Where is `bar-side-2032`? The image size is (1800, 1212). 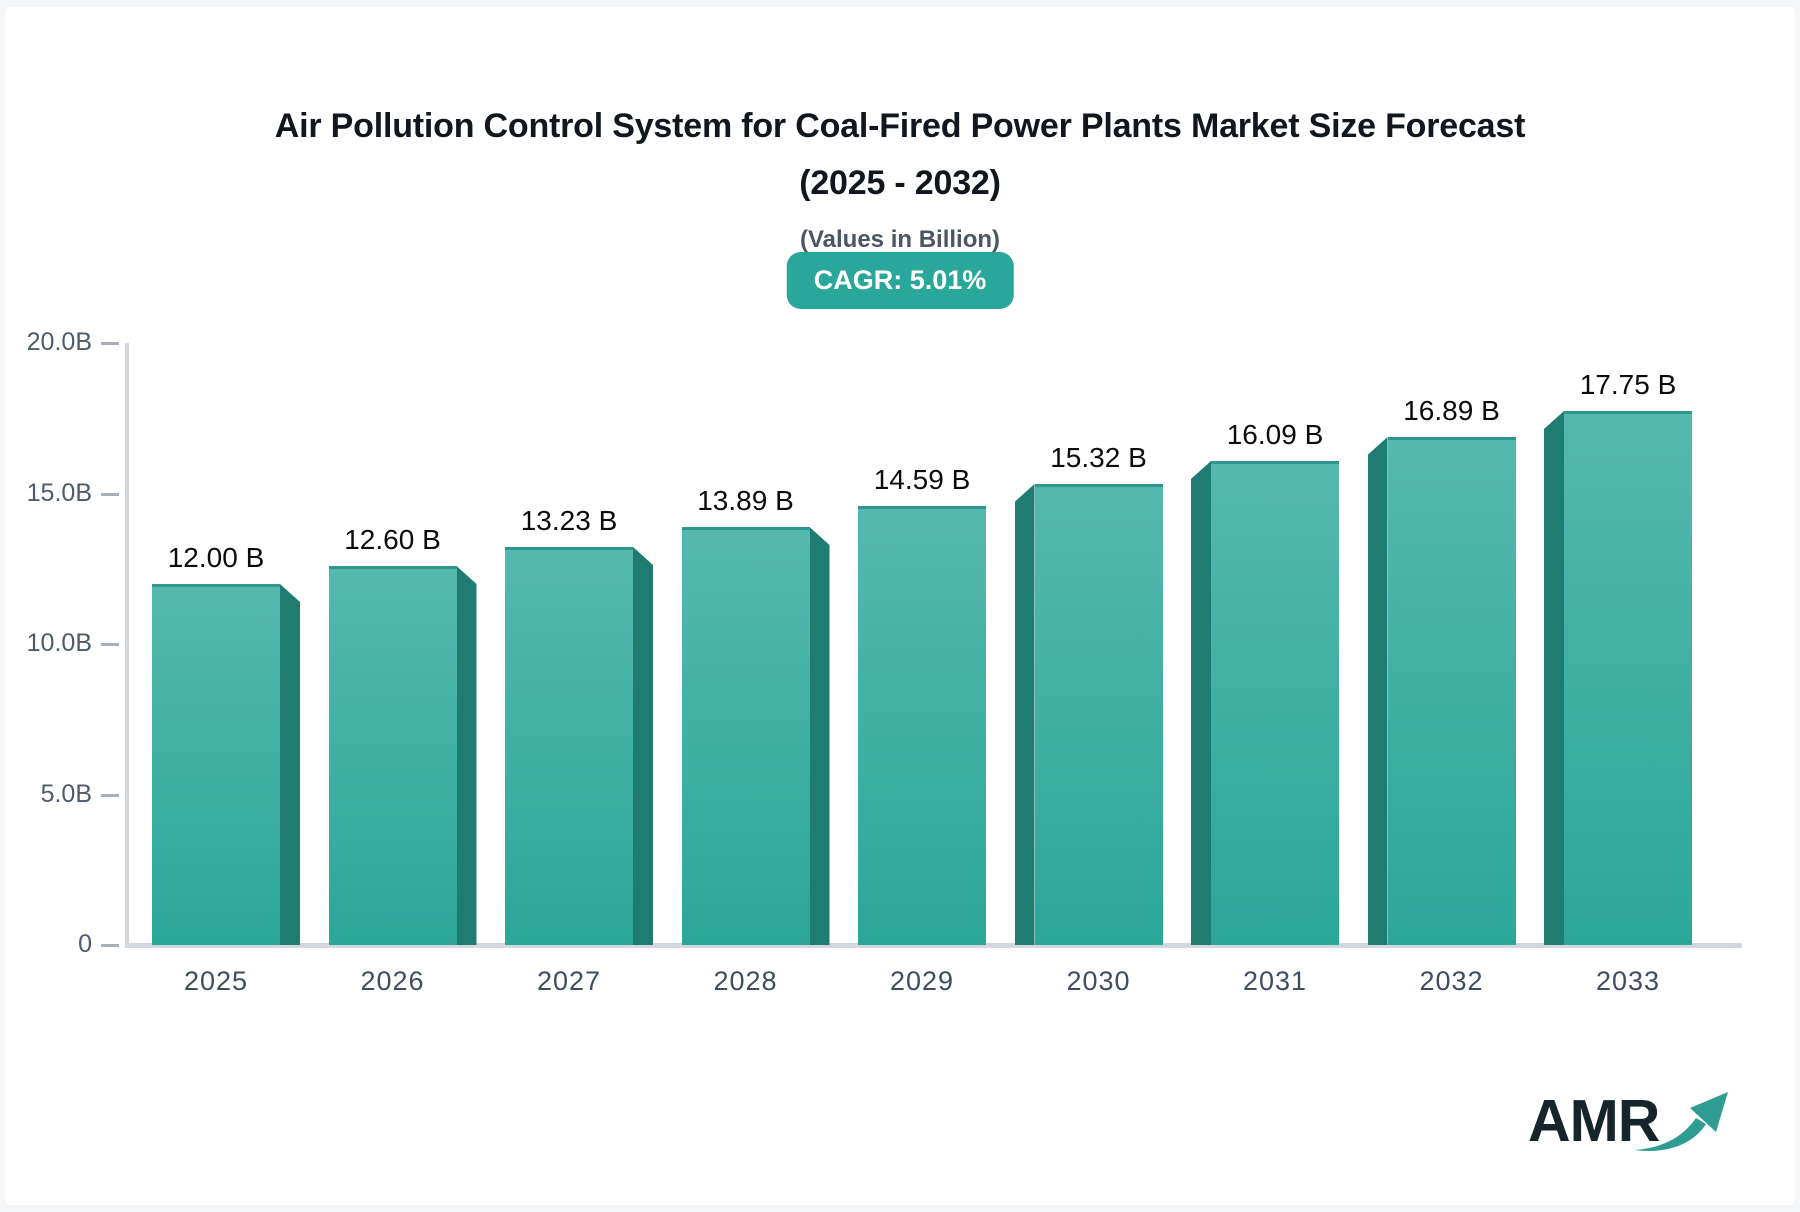
bar-side-2032 is located at coordinates (1377, 691).